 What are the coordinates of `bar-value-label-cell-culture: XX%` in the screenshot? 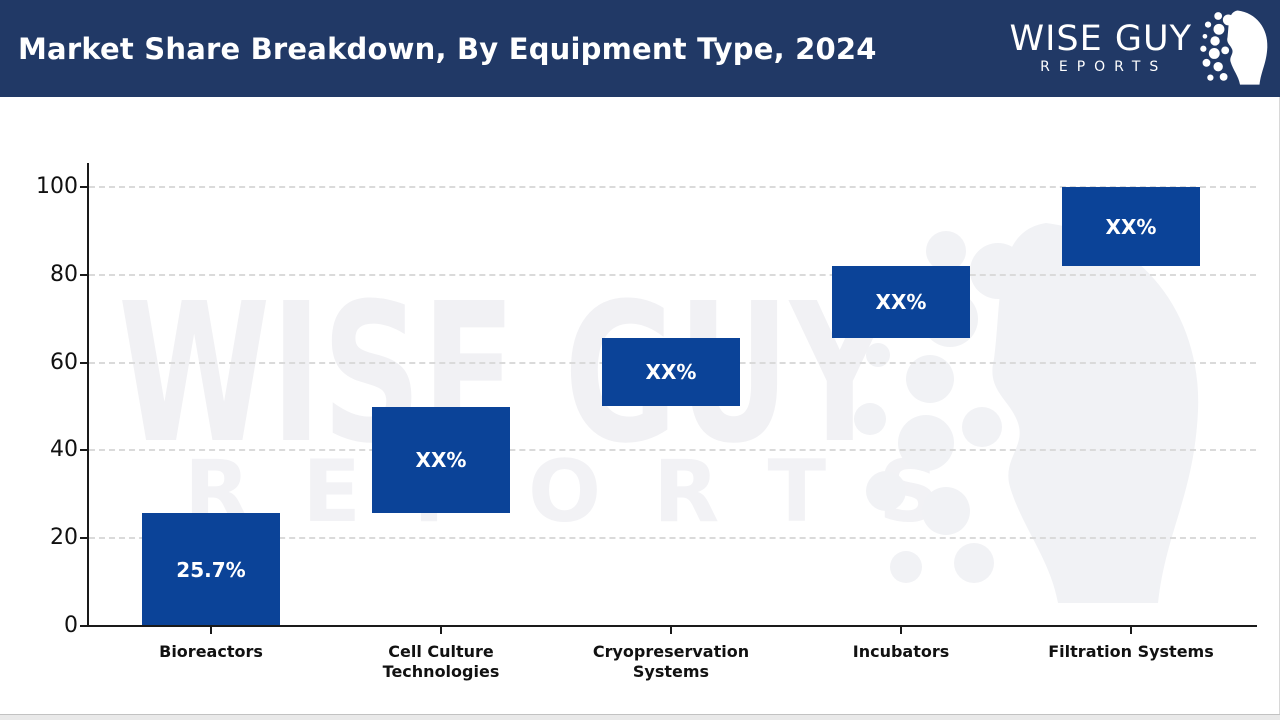 It's located at (441, 459).